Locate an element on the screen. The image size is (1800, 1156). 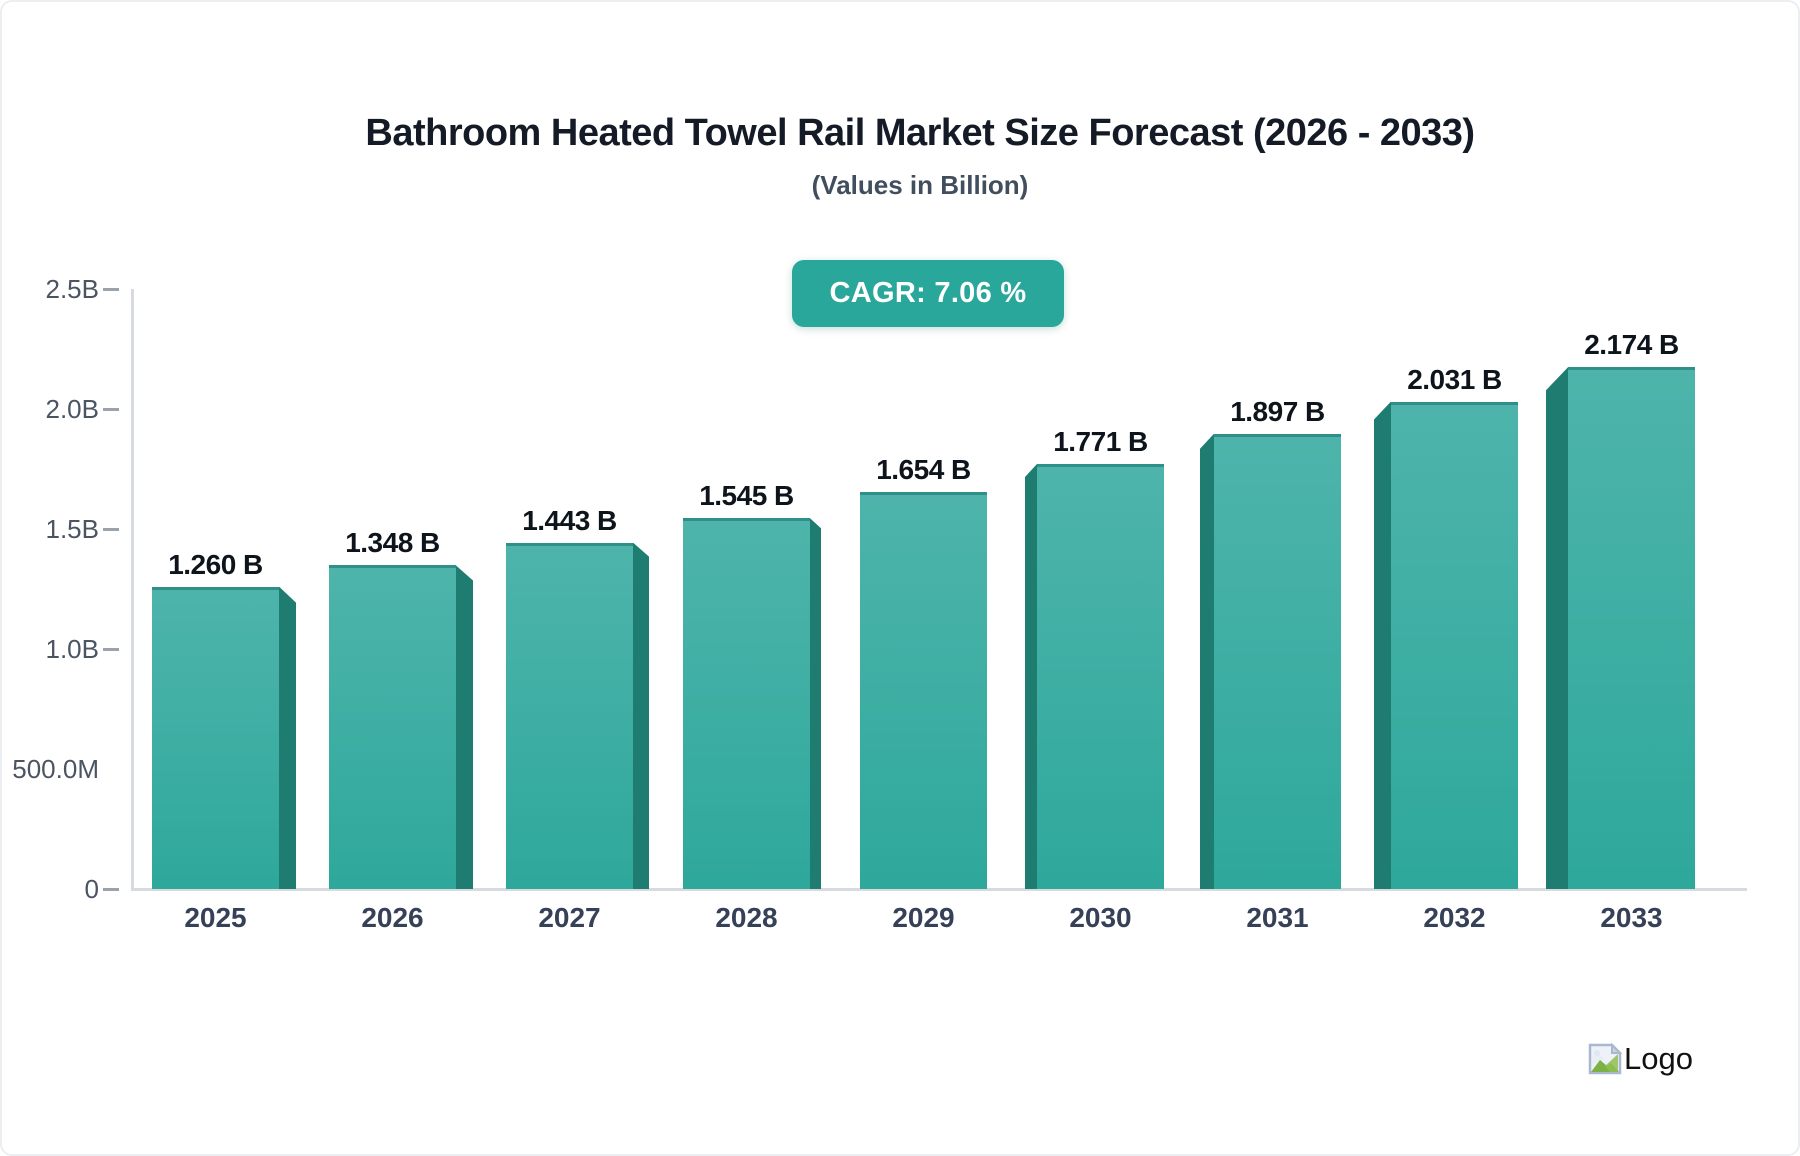
bar-value-label: 1.897 B is located at coordinates (1277, 411).